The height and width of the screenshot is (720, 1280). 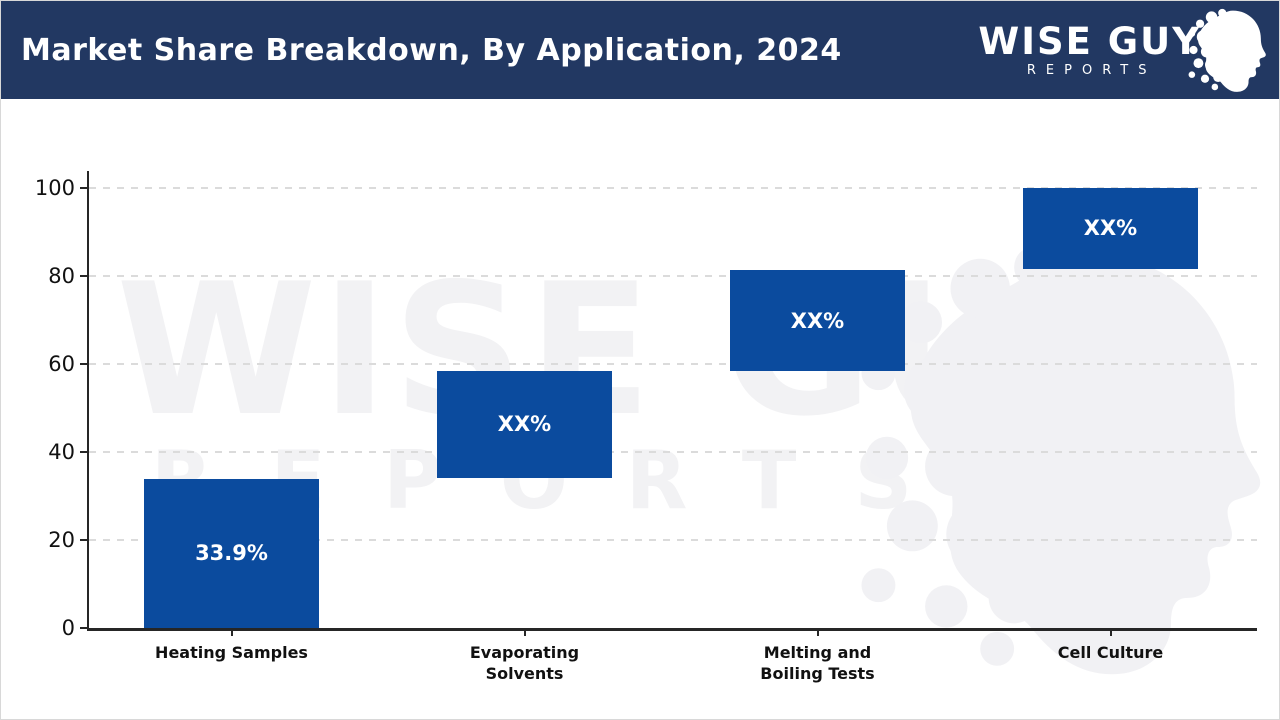 I want to click on y-axis, so click(x=88, y=401).